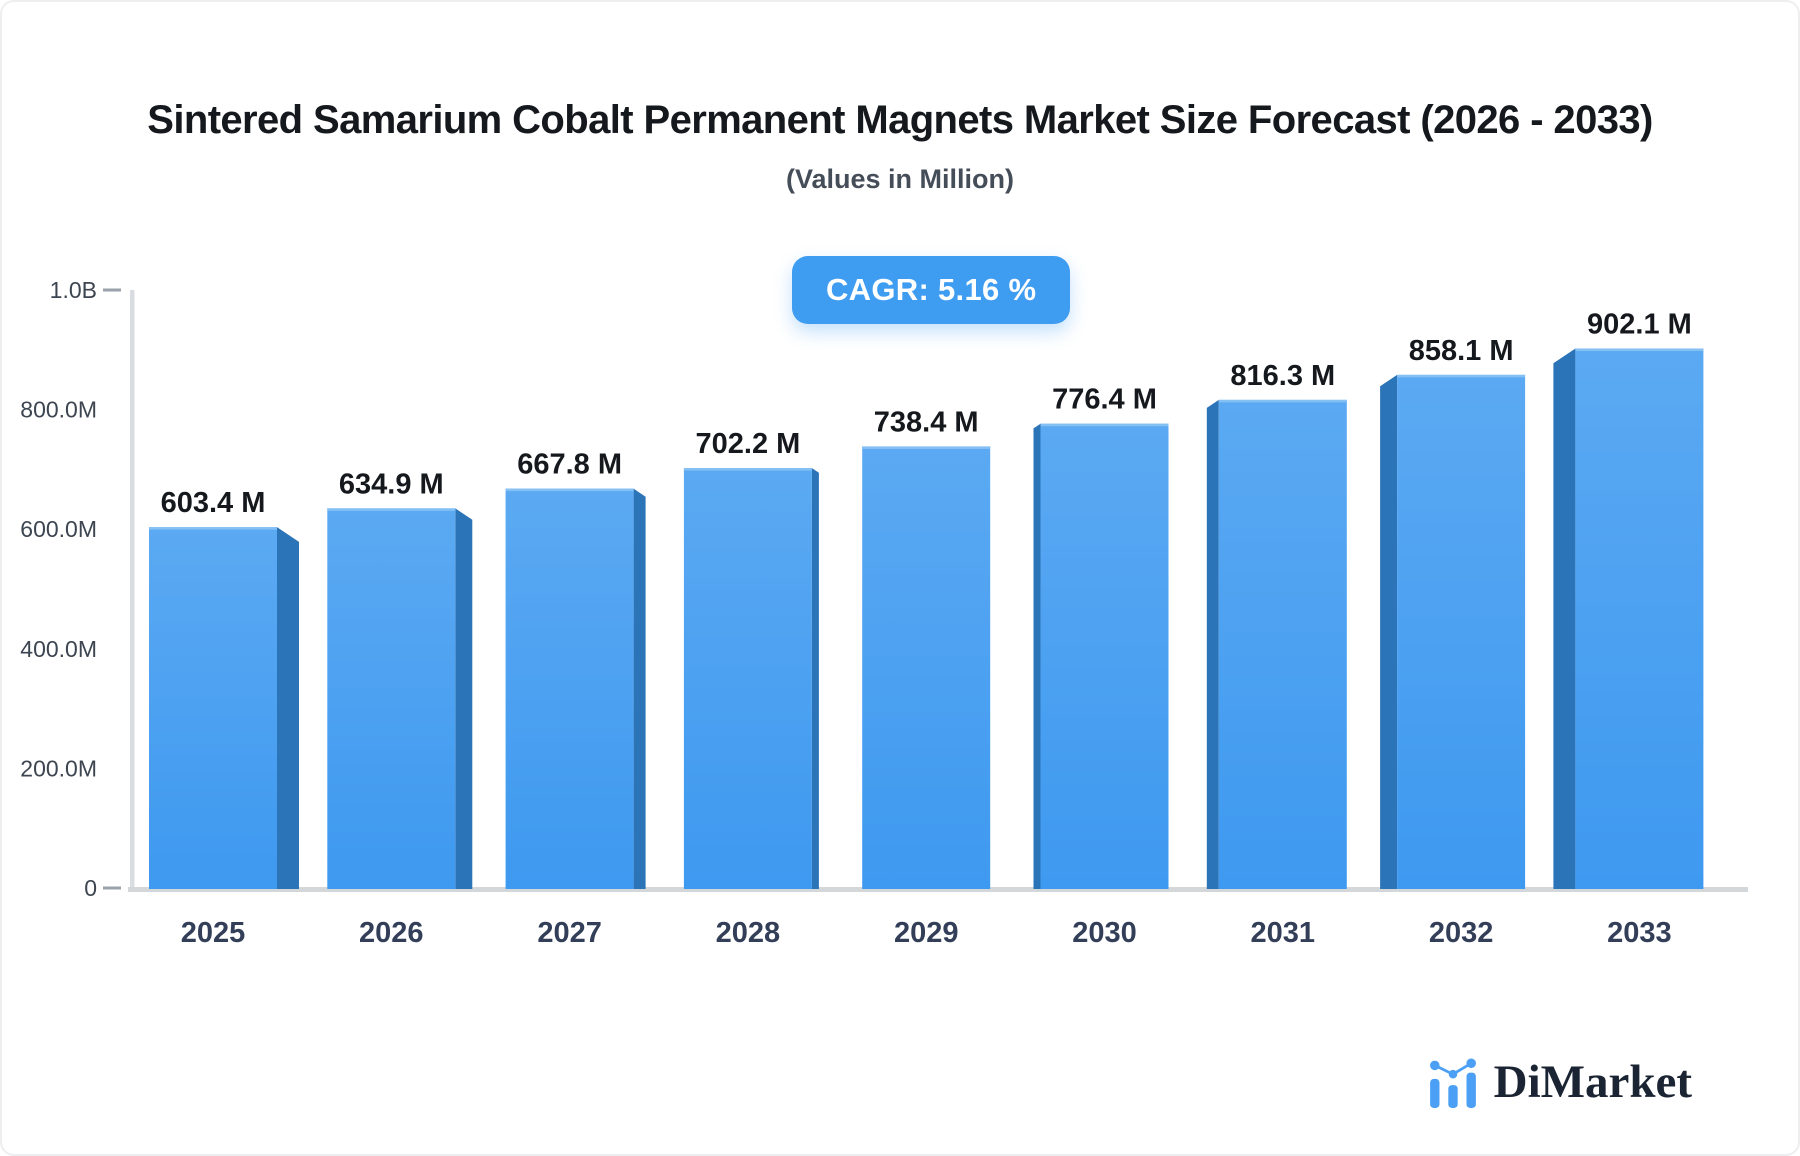 This screenshot has height=1156, width=1800. What do you see at coordinates (1282, 376) in the screenshot?
I see `value-label-2031: 816.3 M` at bounding box center [1282, 376].